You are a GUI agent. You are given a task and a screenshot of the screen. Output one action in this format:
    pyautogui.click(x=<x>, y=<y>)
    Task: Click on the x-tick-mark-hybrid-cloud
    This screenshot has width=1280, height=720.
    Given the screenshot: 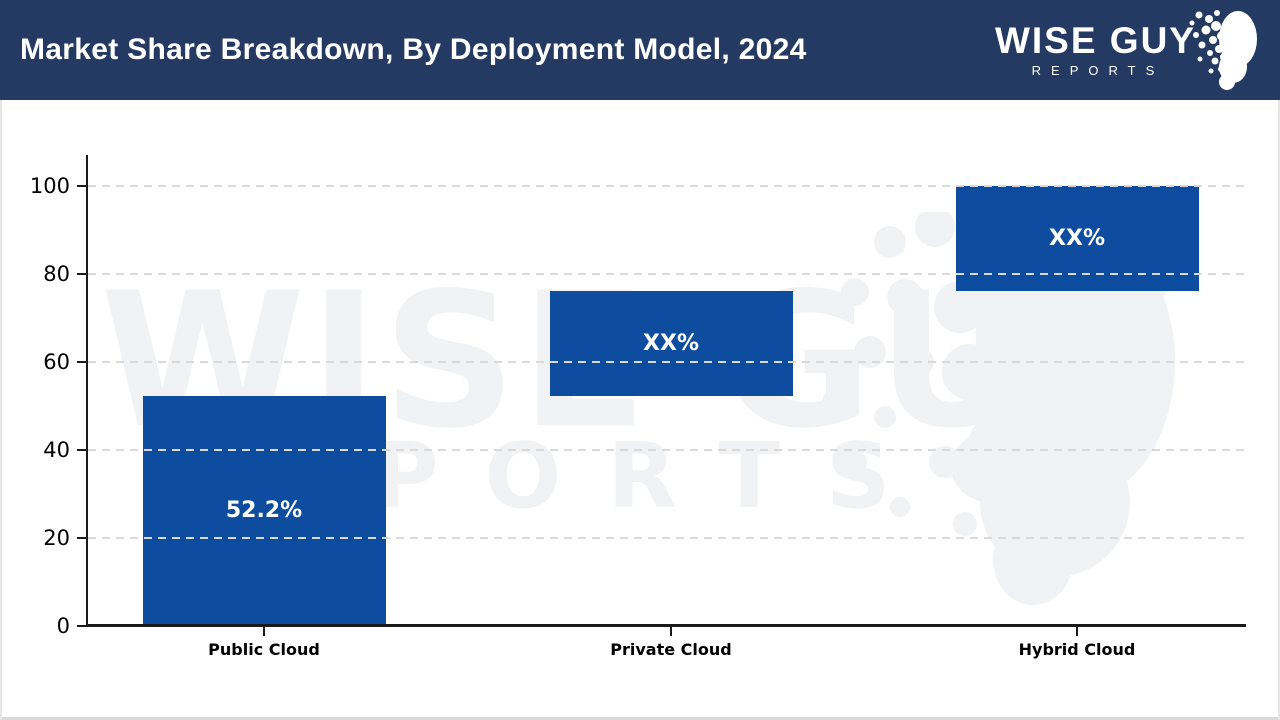 What is the action you would take?
    pyautogui.click(x=1077, y=631)
    